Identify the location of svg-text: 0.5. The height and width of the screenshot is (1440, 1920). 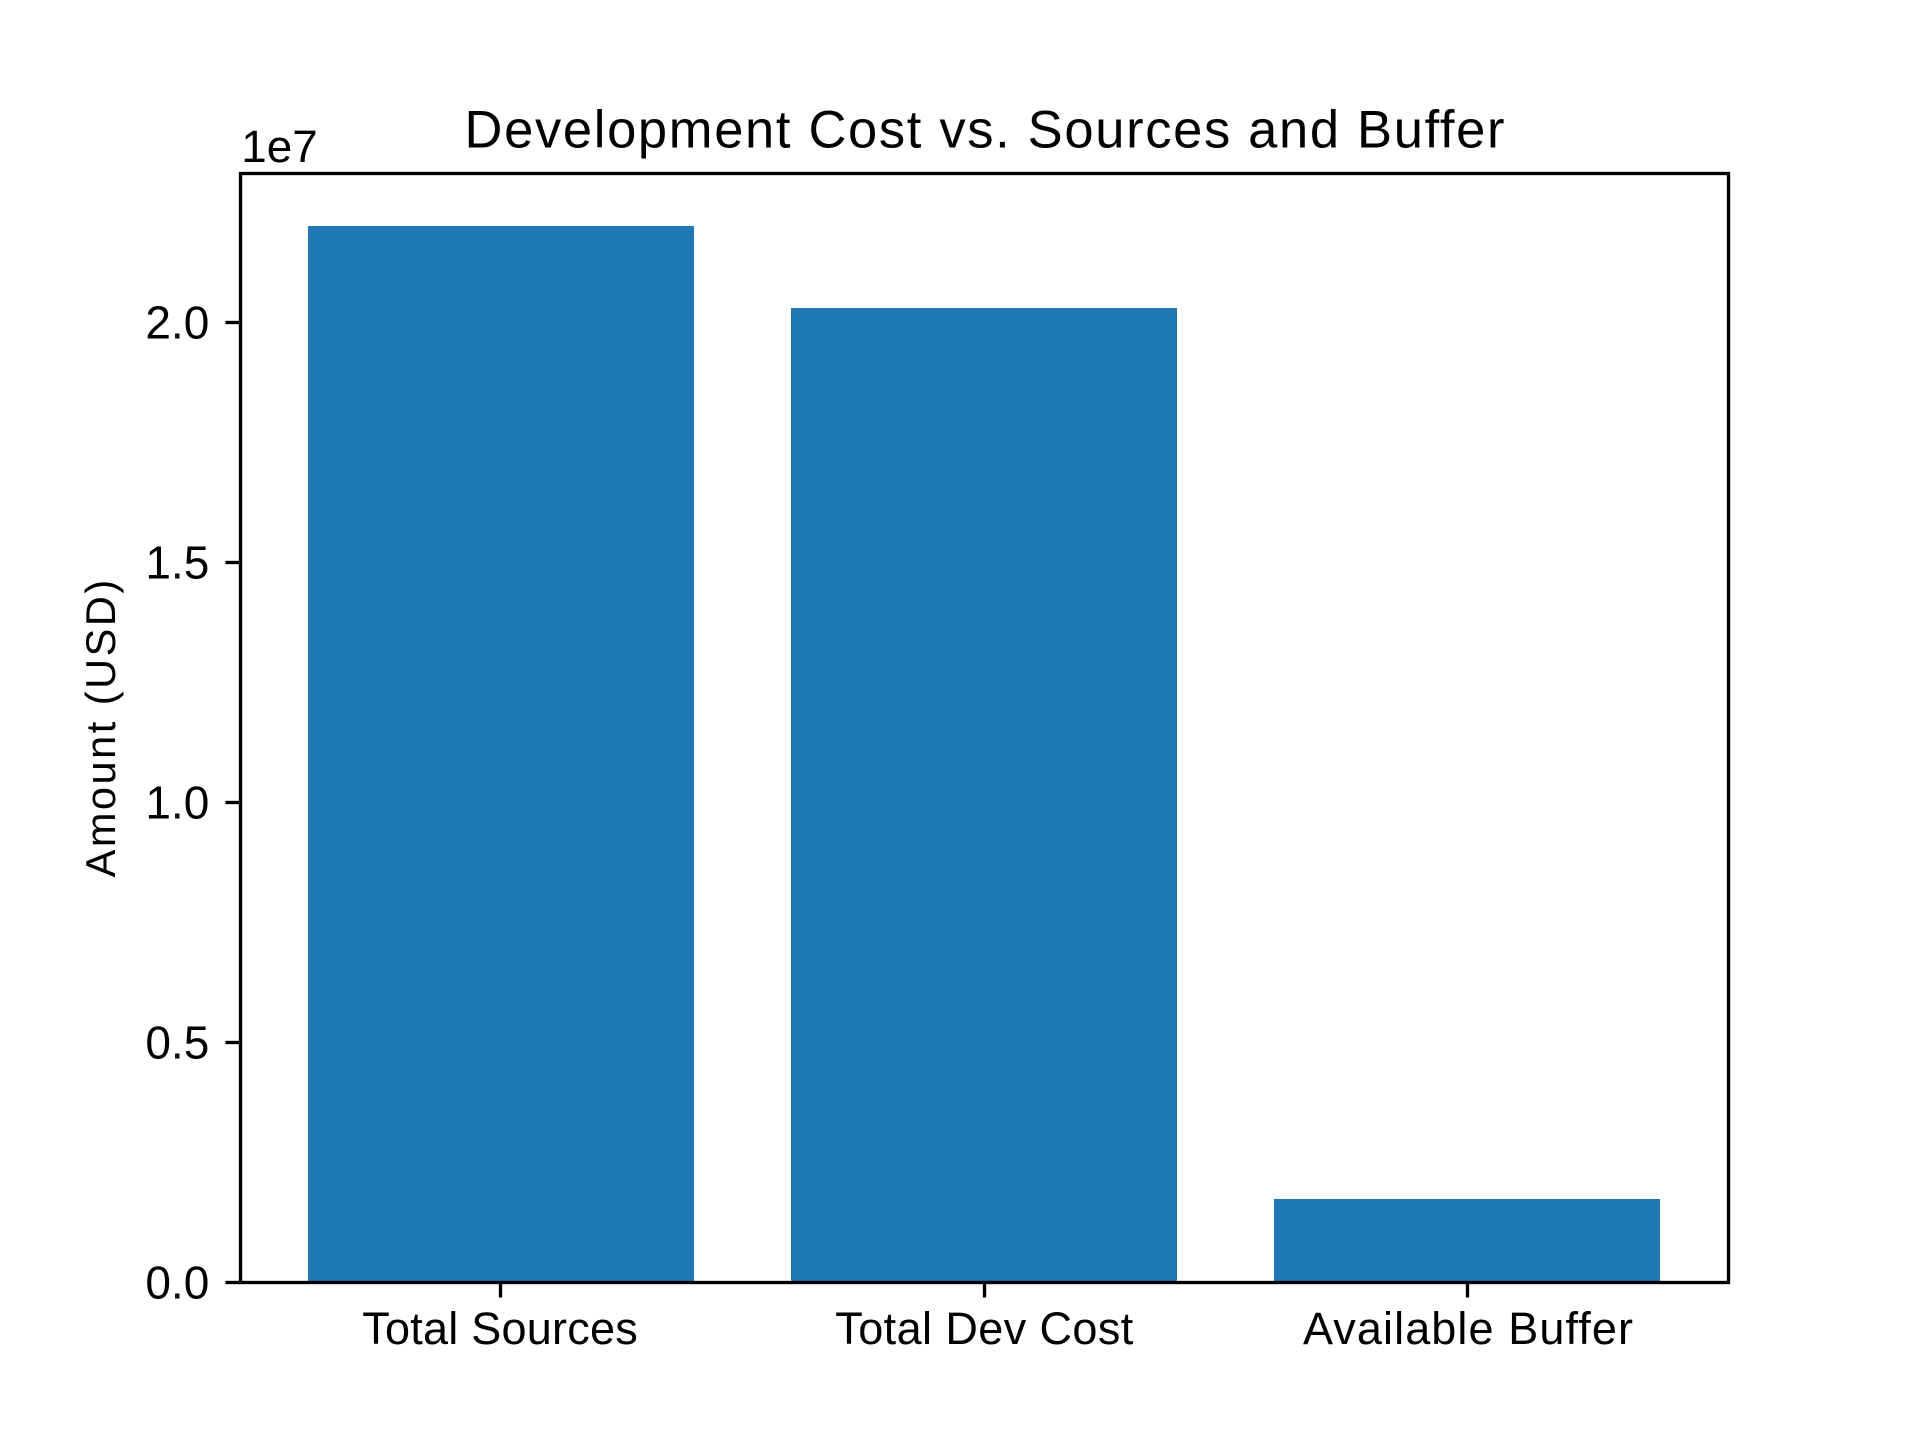
(177, 1043).